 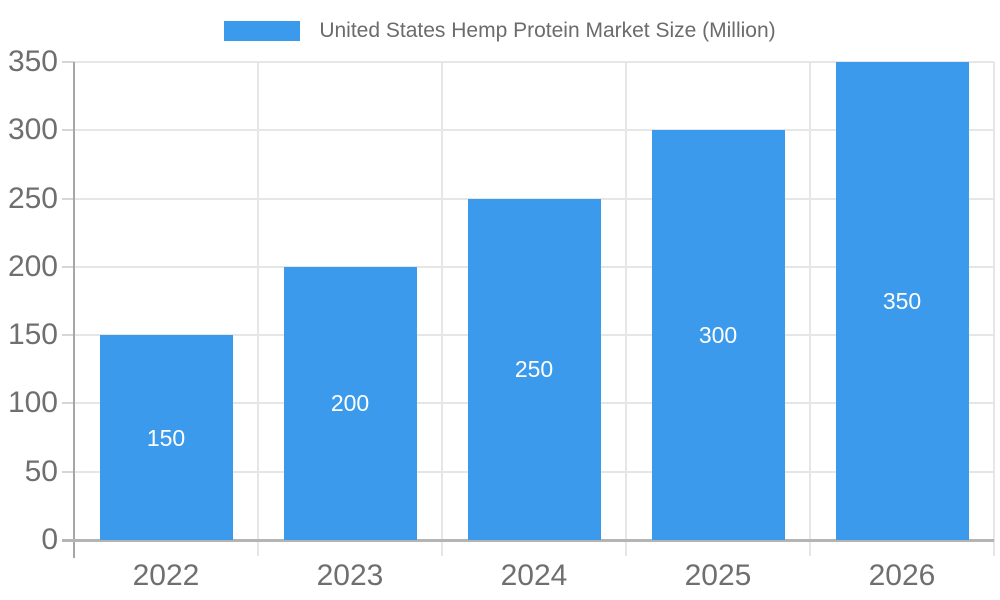 I want to click on x-axis-line, so click(x=528, y=540).